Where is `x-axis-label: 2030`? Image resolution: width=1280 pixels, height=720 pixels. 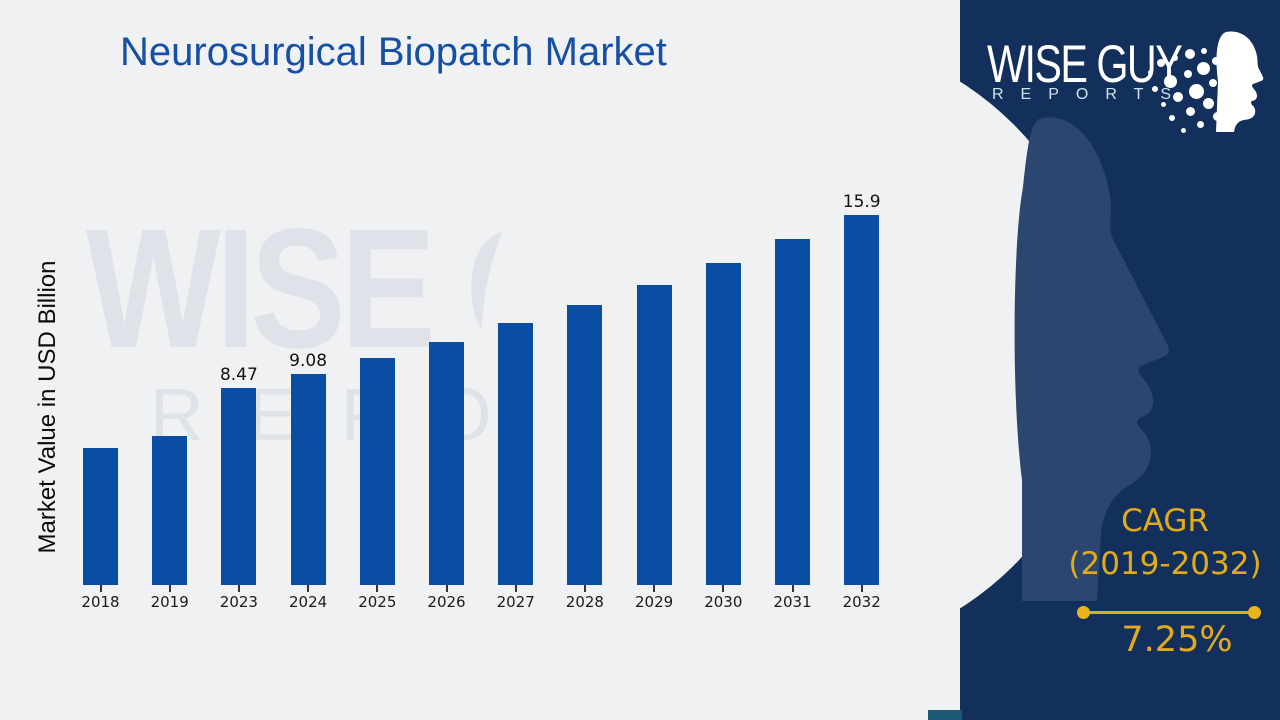
x-axis-label: 2030 is located at coordinates (723, 602).